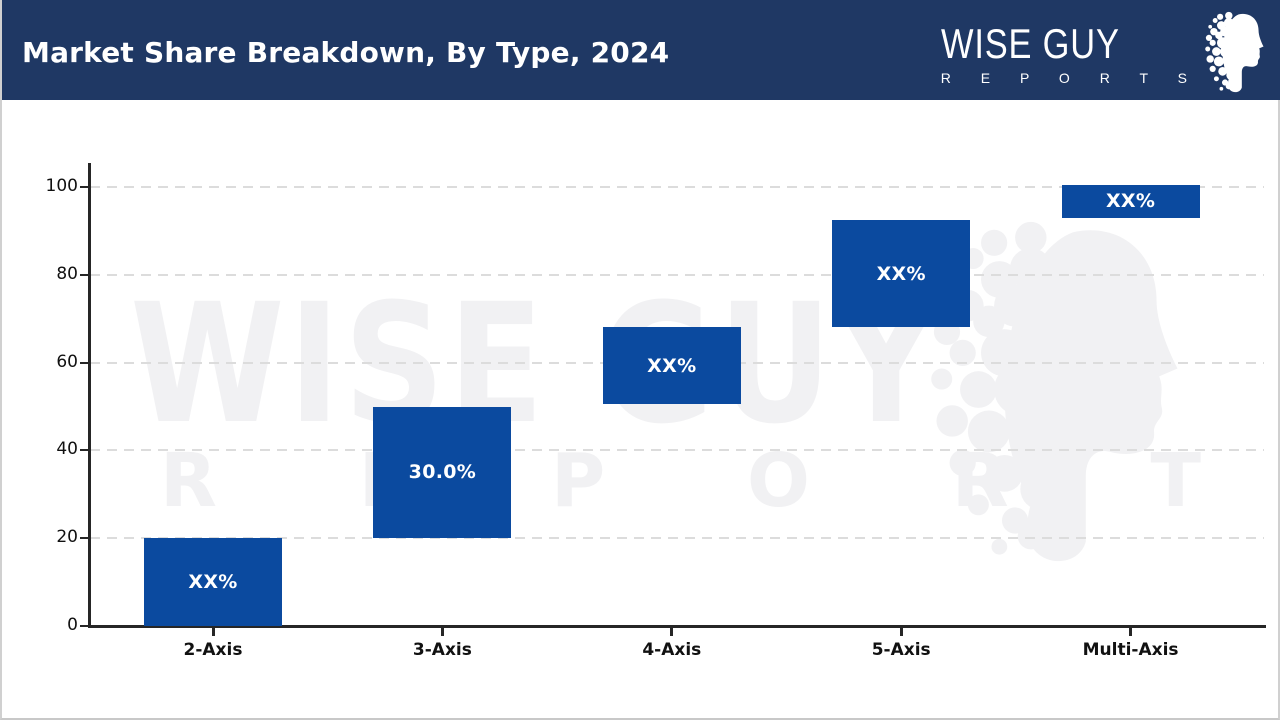 The height and width of the screenshot is (720, 1280). I want to click on bar-5-Axis: XX%, so click(901, 273).